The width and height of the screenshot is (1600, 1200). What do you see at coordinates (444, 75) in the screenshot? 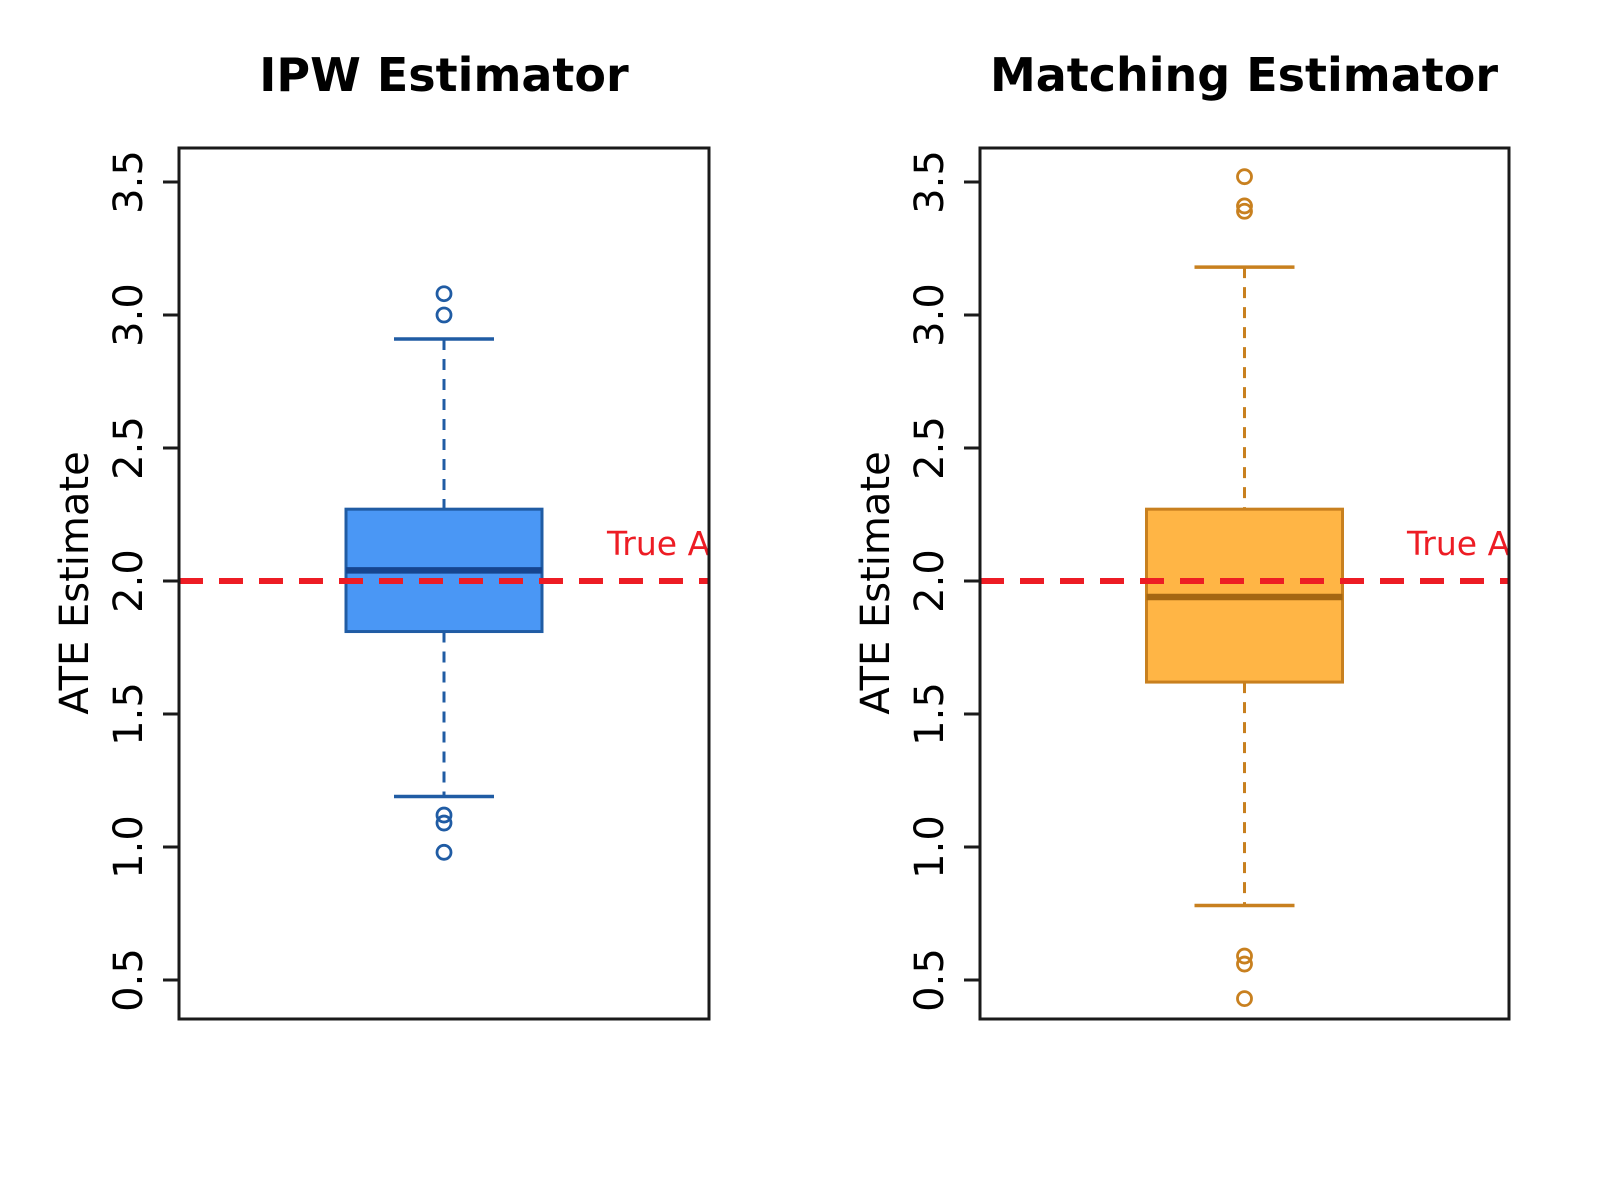
I see `panel-title-ipw: IPW Estimator` at bounding box center [444, 75].